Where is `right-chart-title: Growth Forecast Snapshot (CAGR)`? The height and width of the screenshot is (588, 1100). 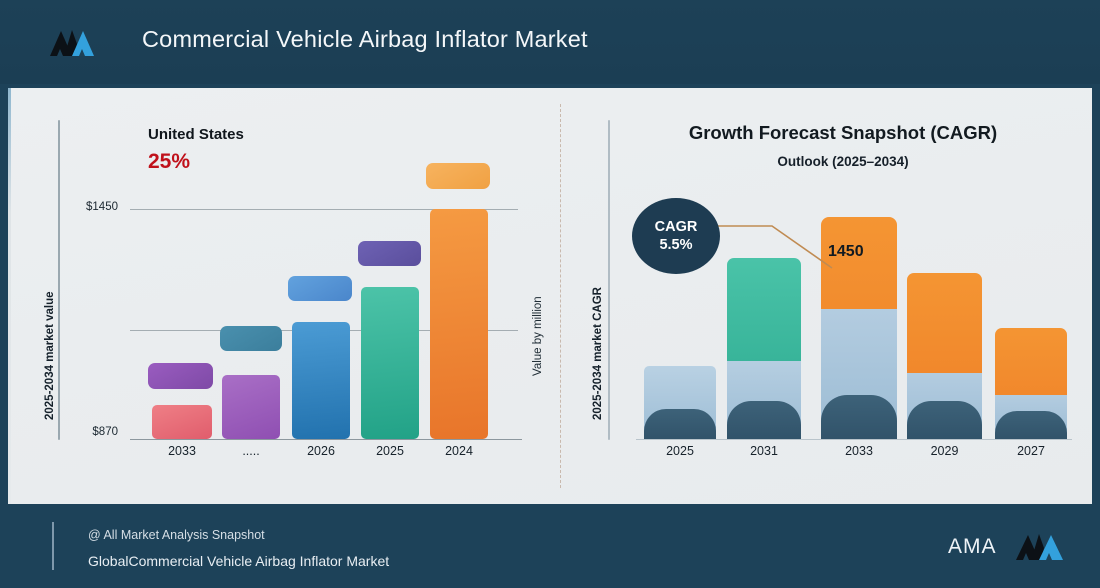
right-chart-title: Growth Forecast Snapshot (CAGR) is located at coordinates (843, 132).